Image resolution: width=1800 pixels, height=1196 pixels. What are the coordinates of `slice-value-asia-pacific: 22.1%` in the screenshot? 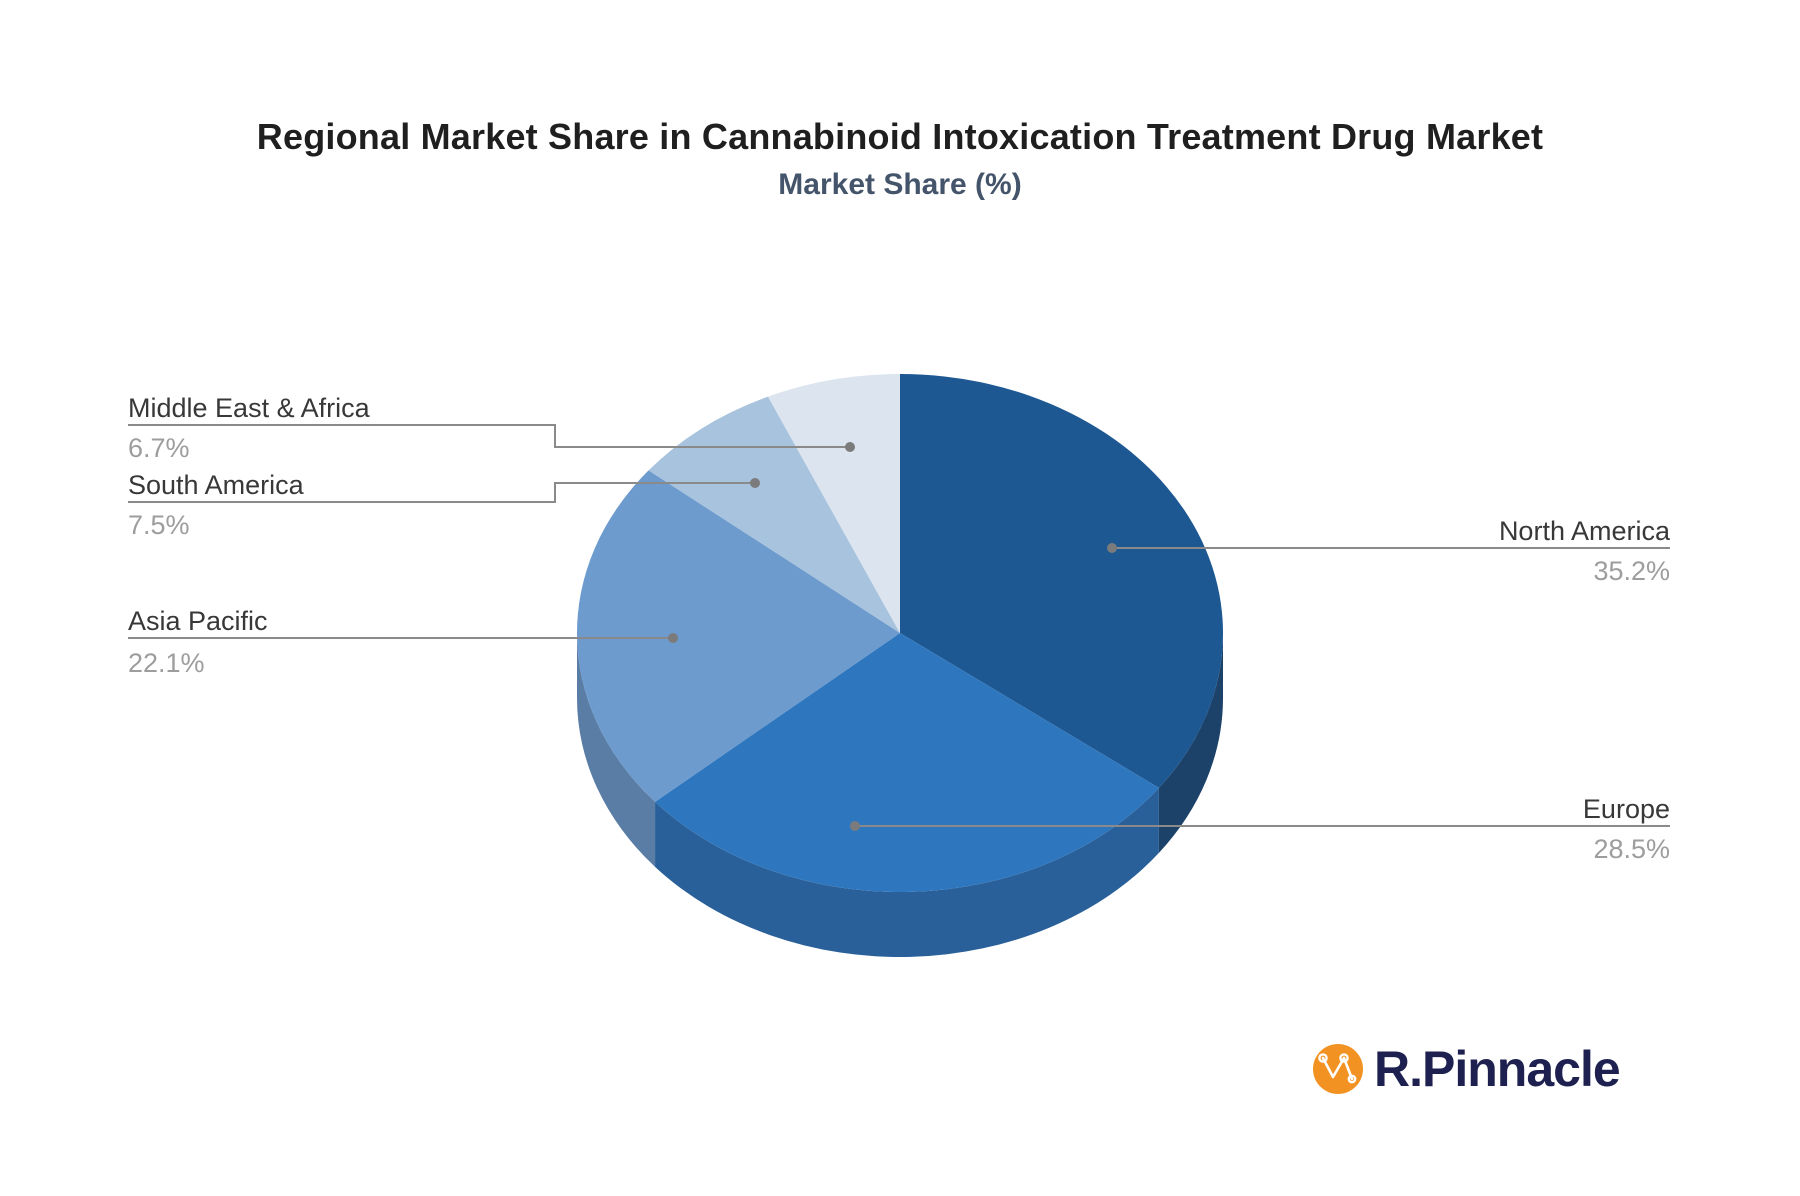 It's located at (166, 663).